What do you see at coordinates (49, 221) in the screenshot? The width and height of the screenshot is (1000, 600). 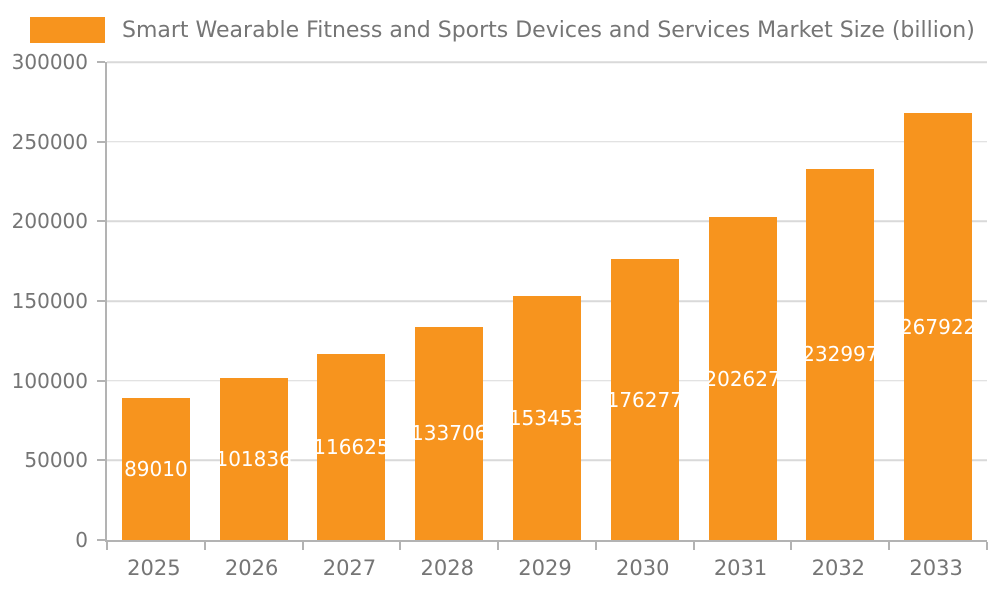 I see `y-axis-tick-label: 200000` at bounding box center [49, 221].